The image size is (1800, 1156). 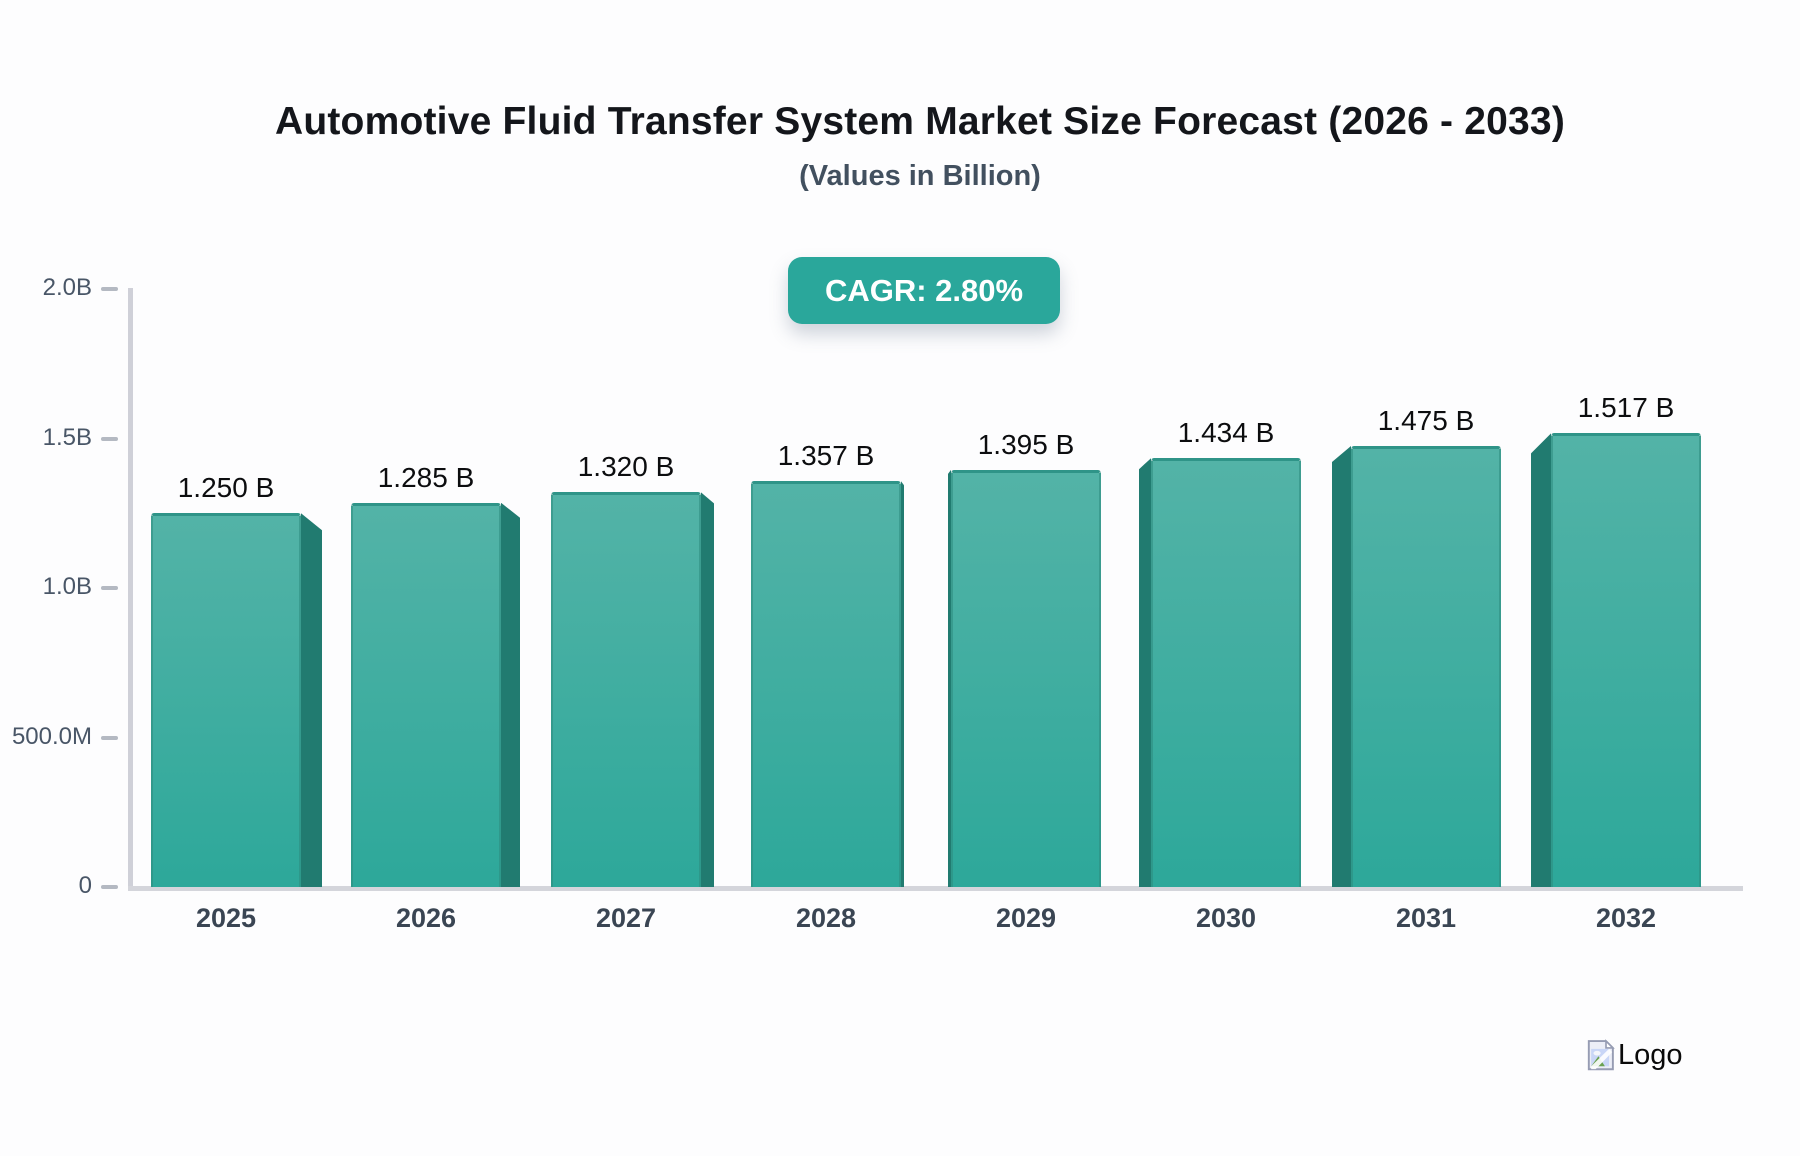 I want to click on x-tick-label-2029: 2029, so click(x=1026, y=918).